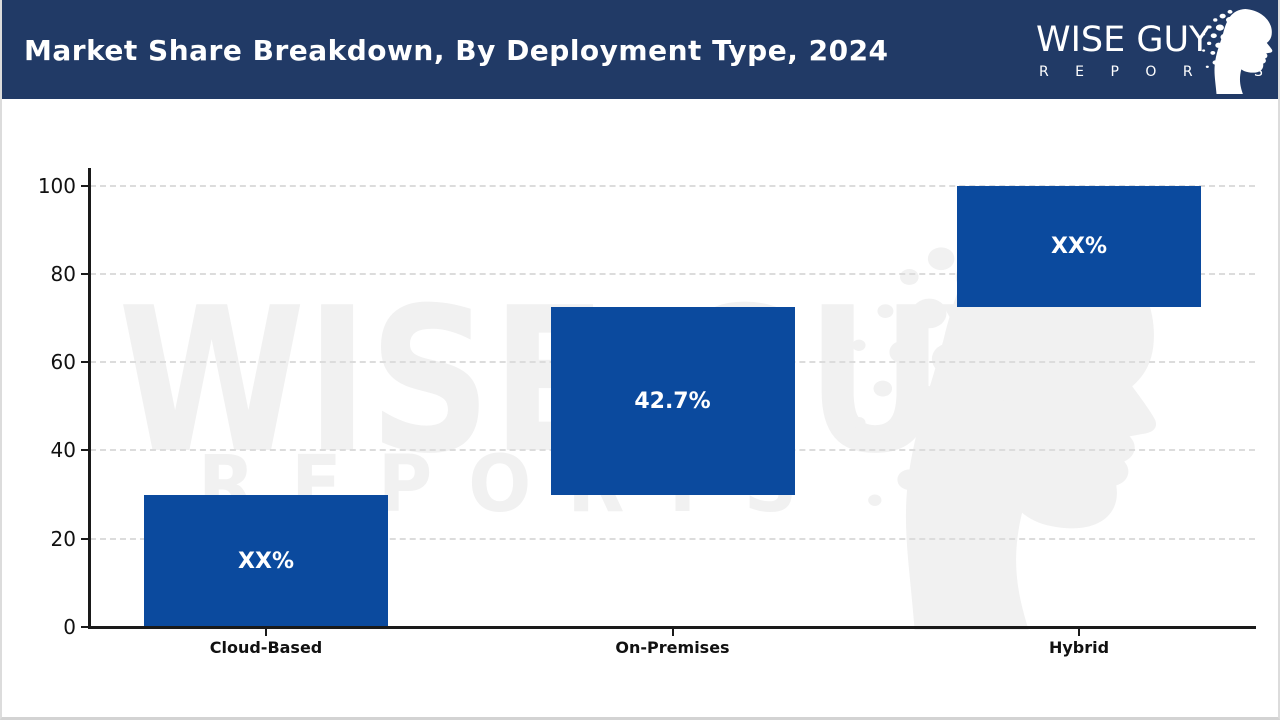 The image size is (1280, 720). I want to click on logo-tagline-text: R E P O R T S, so click(1156, 72).